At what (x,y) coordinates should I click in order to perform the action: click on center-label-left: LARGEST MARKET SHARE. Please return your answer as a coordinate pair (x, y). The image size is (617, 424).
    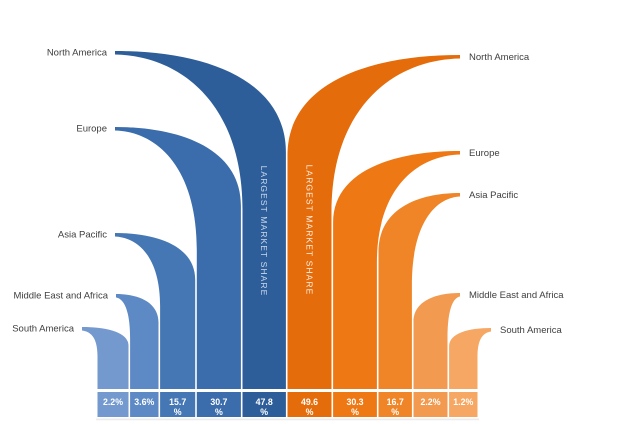
    Looking at the image, I should click on (264, 231).